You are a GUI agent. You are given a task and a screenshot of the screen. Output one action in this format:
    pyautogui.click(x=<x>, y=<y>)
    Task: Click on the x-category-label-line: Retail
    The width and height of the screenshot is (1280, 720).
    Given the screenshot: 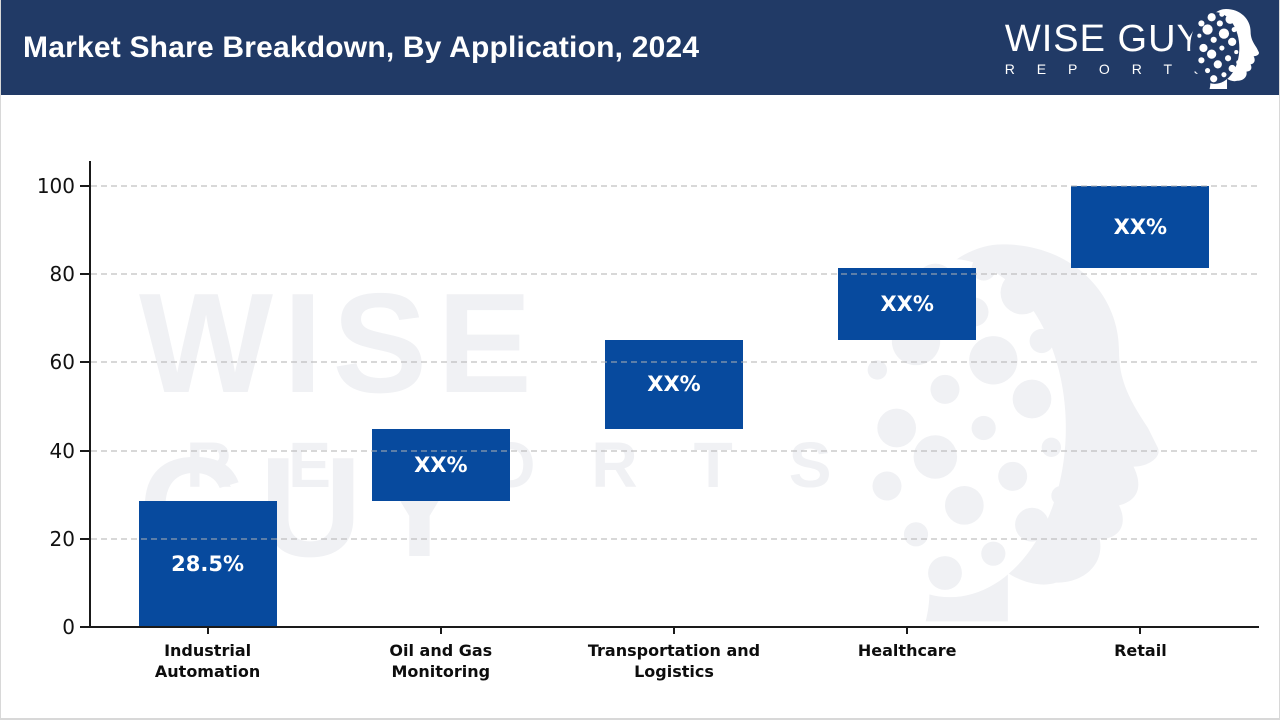 What is the action you would take?
    pyautogui.click(x=1140, y=650)
    